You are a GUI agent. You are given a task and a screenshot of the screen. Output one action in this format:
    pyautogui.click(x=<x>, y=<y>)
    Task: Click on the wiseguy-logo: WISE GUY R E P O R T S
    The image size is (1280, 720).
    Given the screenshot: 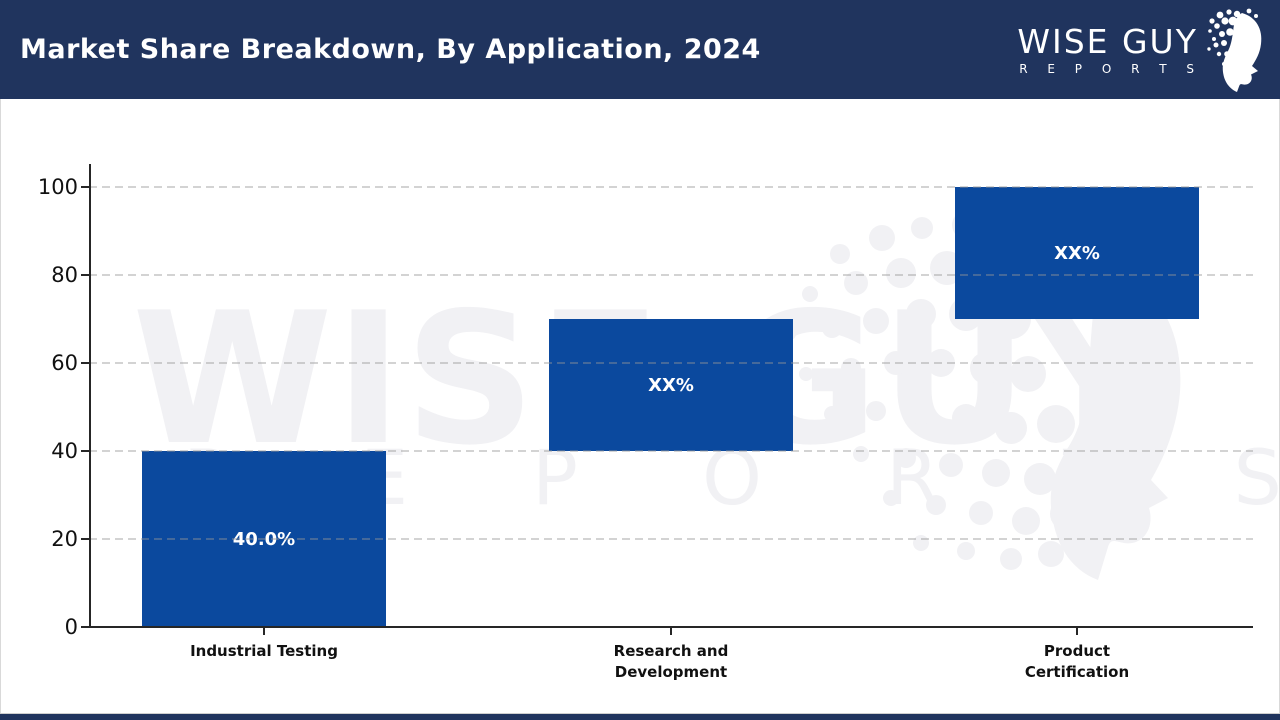 What is the action you would take?
    pyautogui.click(x=1135, y=50)
    